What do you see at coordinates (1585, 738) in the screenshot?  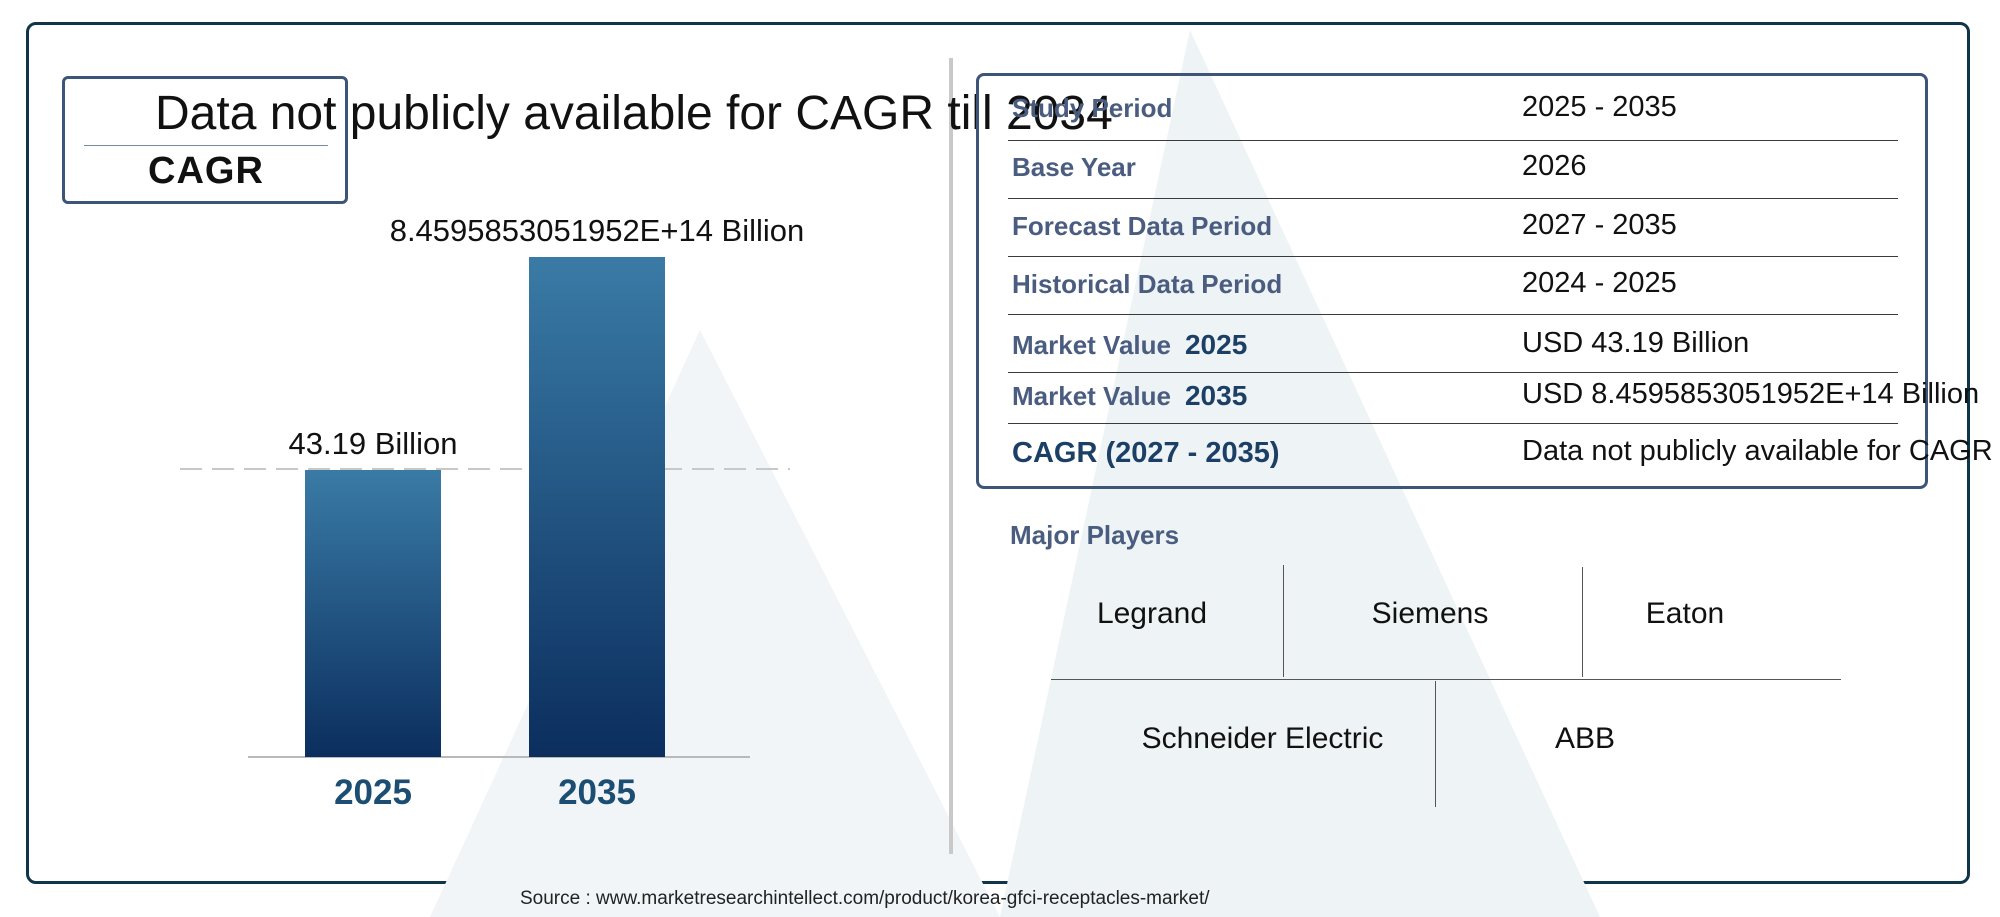 I see `player-name: ABB` at bounding box center [1585, 738].